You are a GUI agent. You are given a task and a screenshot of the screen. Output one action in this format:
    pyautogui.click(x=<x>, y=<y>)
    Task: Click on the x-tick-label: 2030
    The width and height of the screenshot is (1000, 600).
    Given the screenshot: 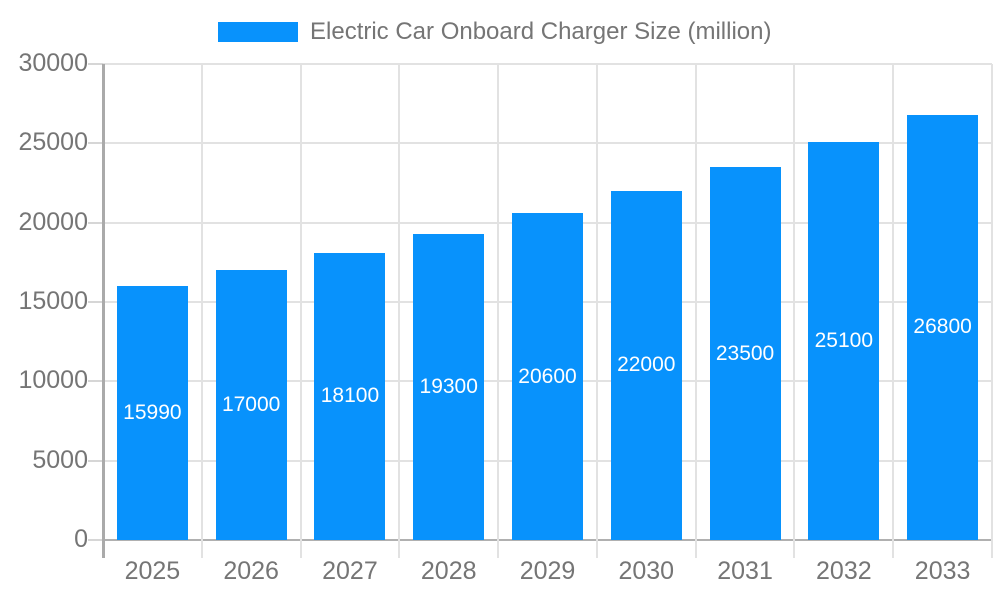 What is the action you would take?
    pyautogui.click(x=646, y=571)
    